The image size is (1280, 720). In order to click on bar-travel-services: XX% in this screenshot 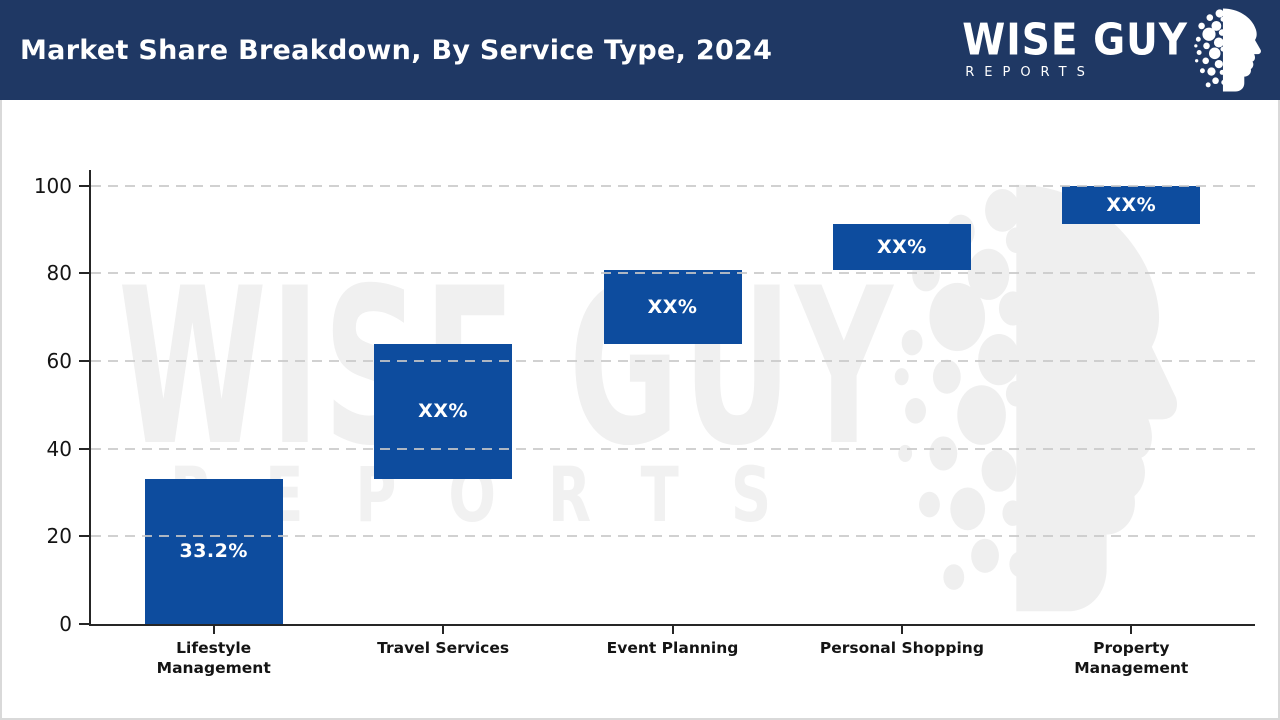, I will do `click(443, 411)`.